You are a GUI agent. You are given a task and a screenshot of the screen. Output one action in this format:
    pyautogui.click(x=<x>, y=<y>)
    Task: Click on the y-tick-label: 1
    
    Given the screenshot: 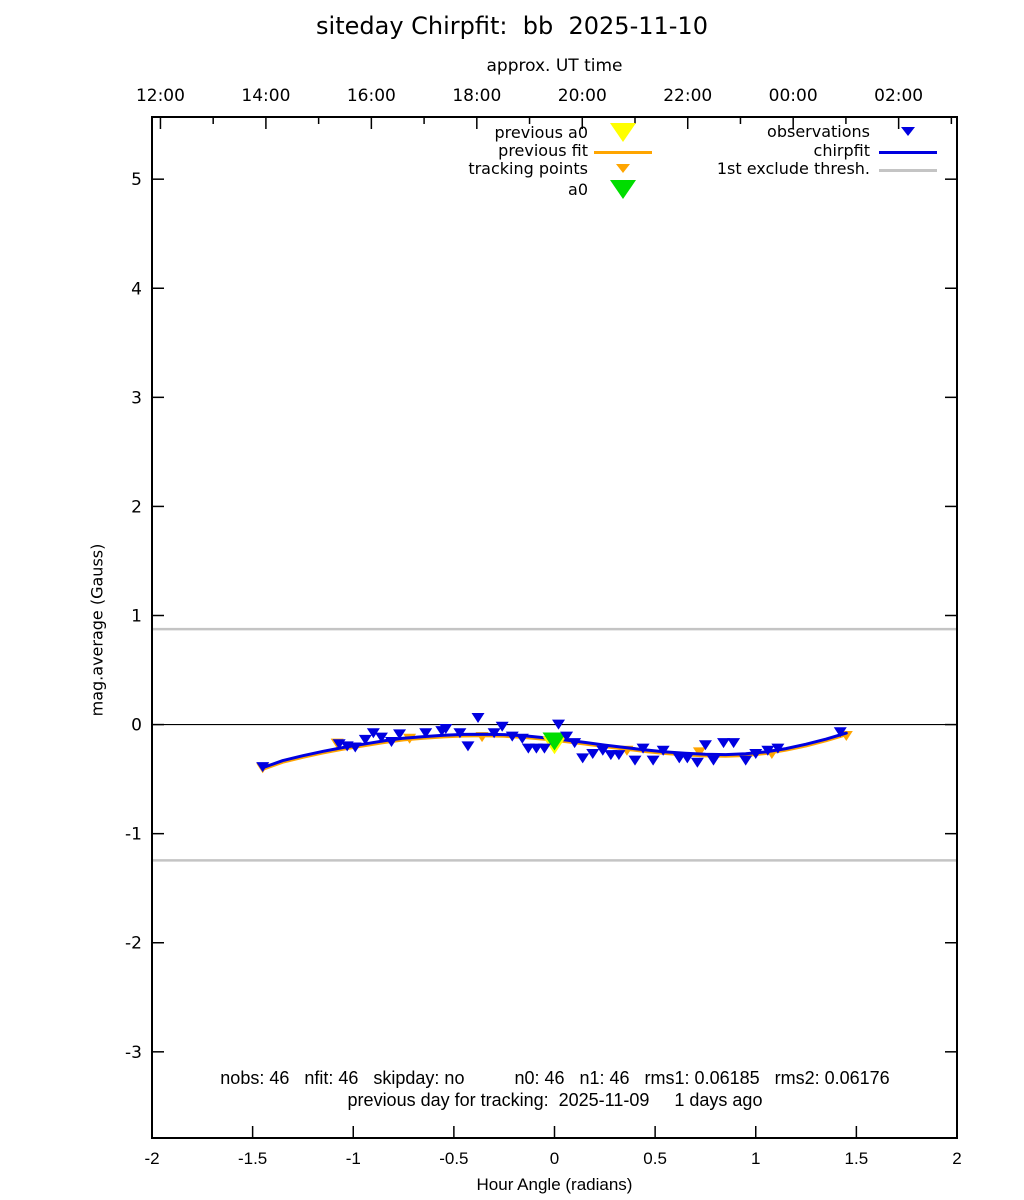 What is the action you would take?
    pyautogui.click(x=136, y=617)
    